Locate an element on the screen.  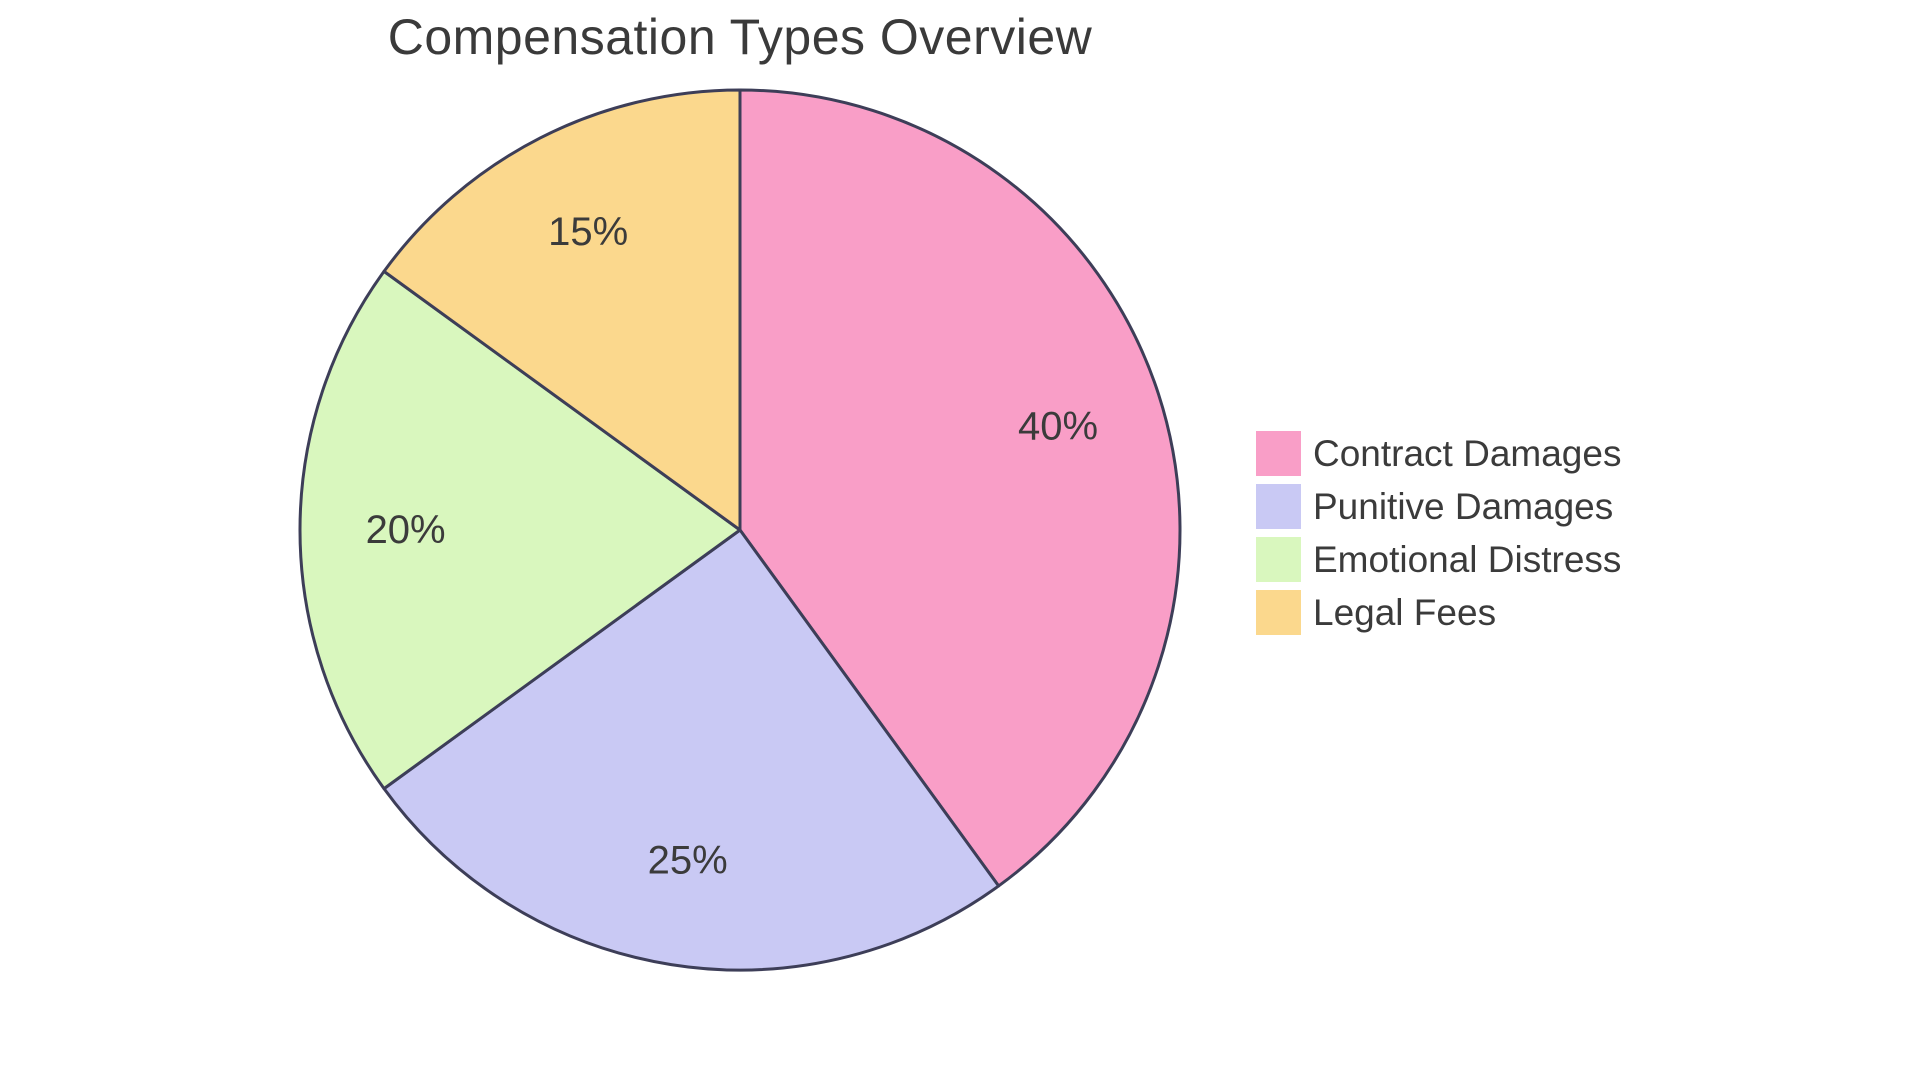
chart-title: Compensation Types Overview is located at coordinates (740, 37).